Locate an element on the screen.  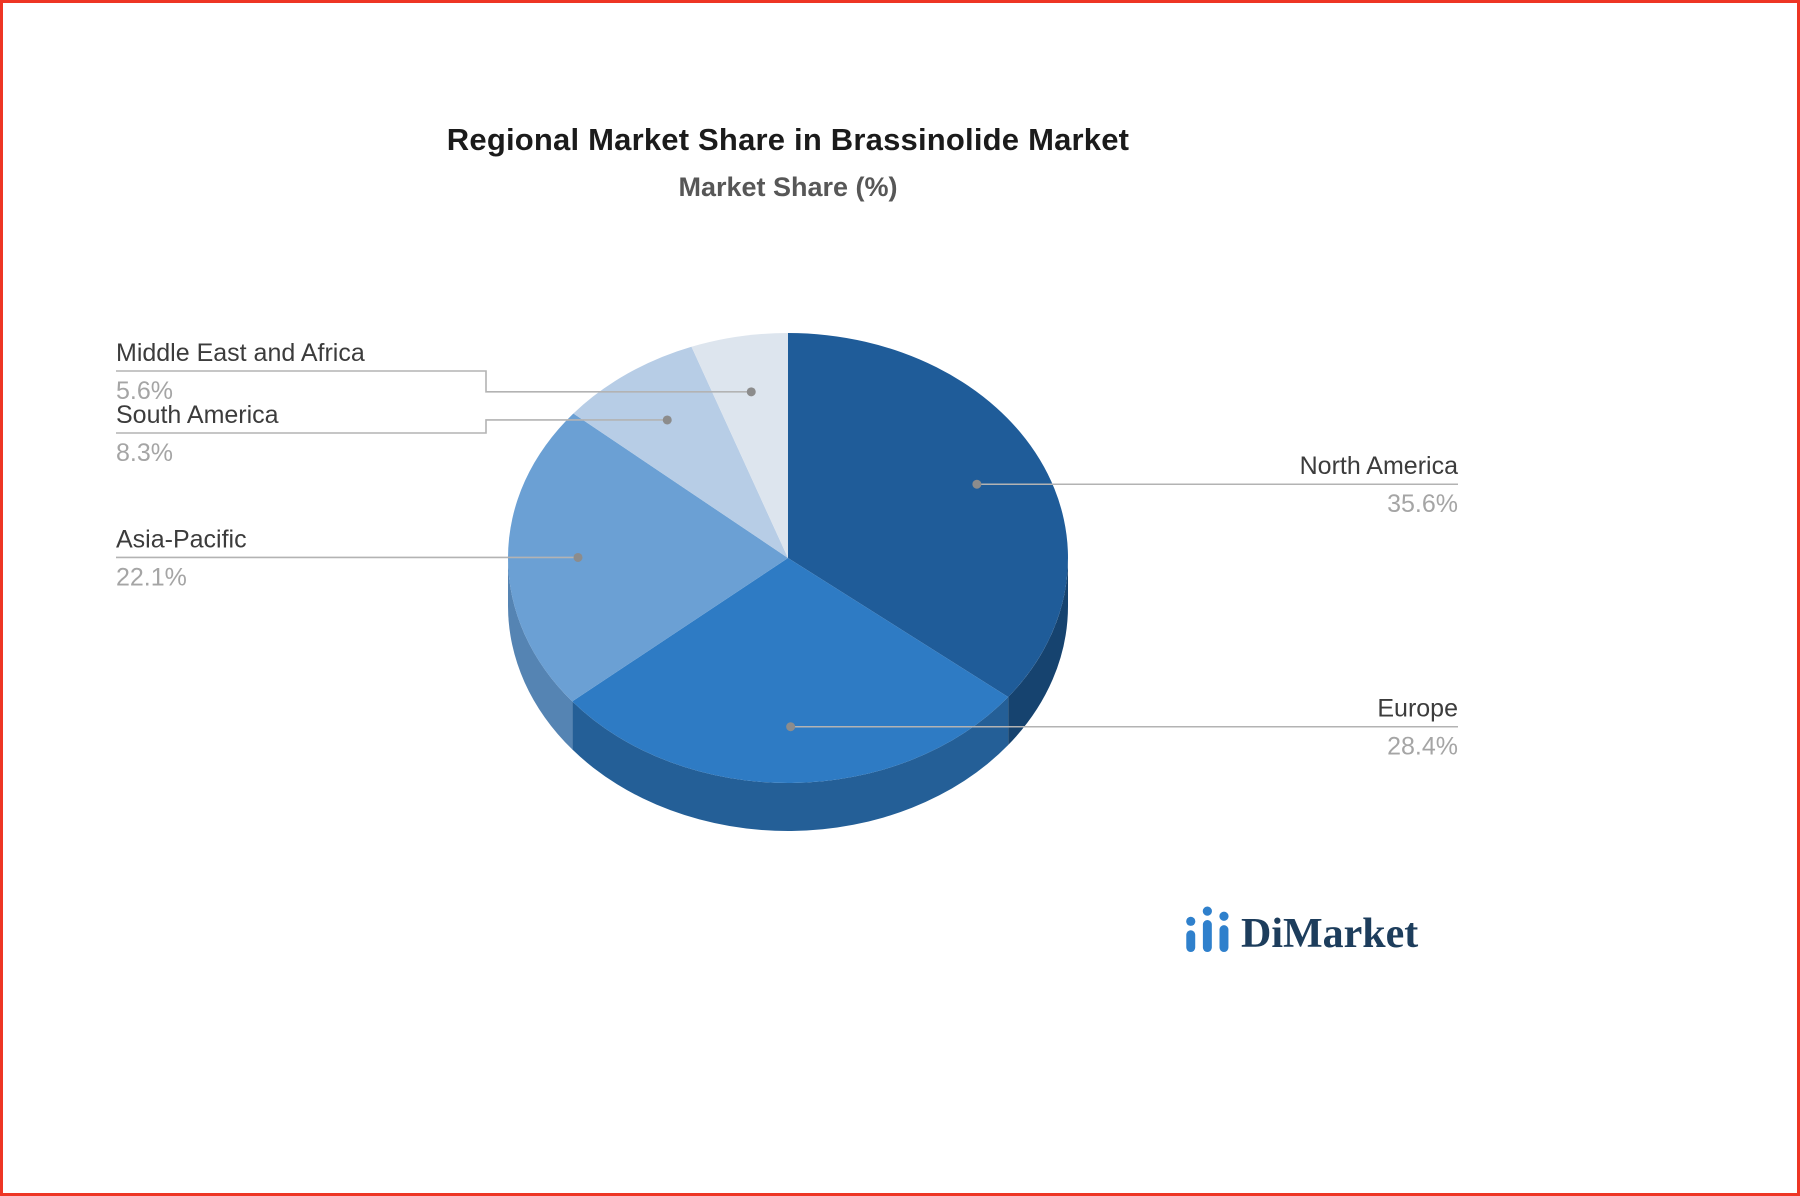
pie-slice-depth-north-america is located at coordinates (1038, 652).